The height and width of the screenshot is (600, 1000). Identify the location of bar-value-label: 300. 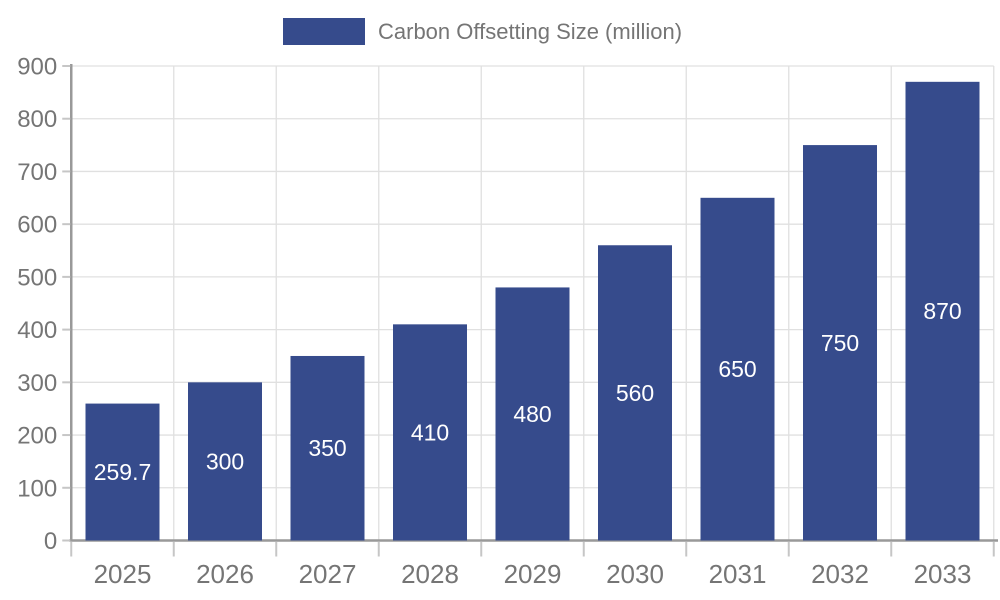
(225, 461).